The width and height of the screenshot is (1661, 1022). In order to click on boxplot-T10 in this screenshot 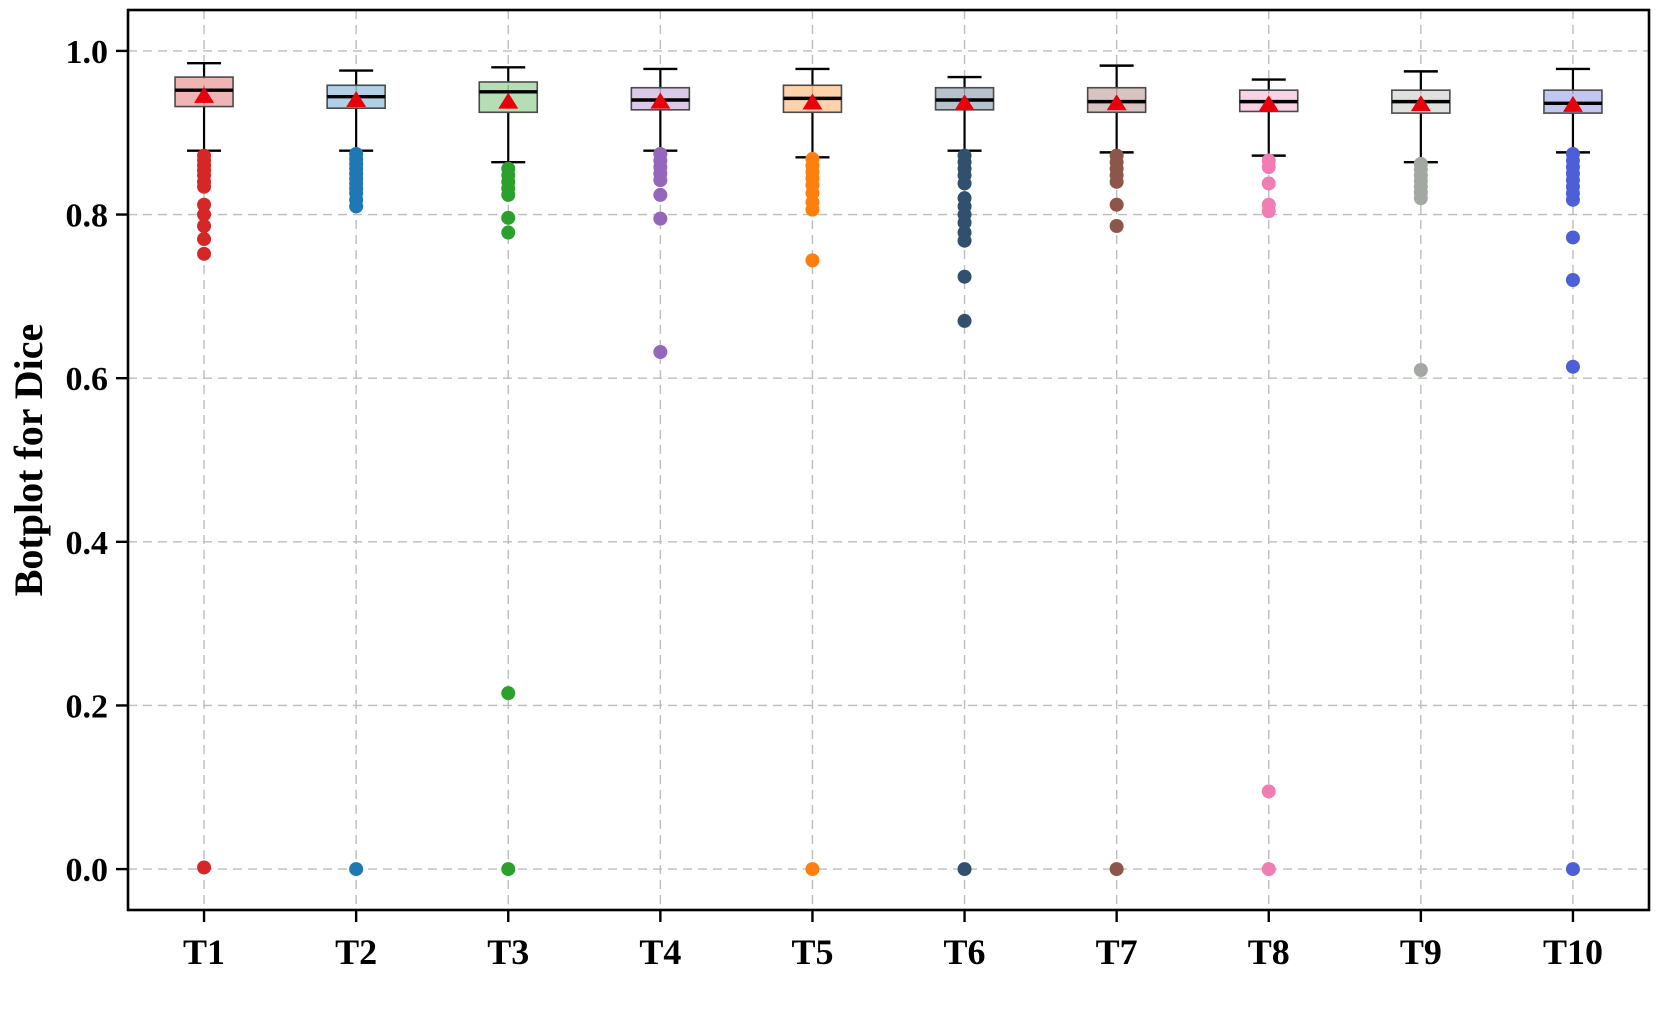, I will do `click(1573, 472)`.